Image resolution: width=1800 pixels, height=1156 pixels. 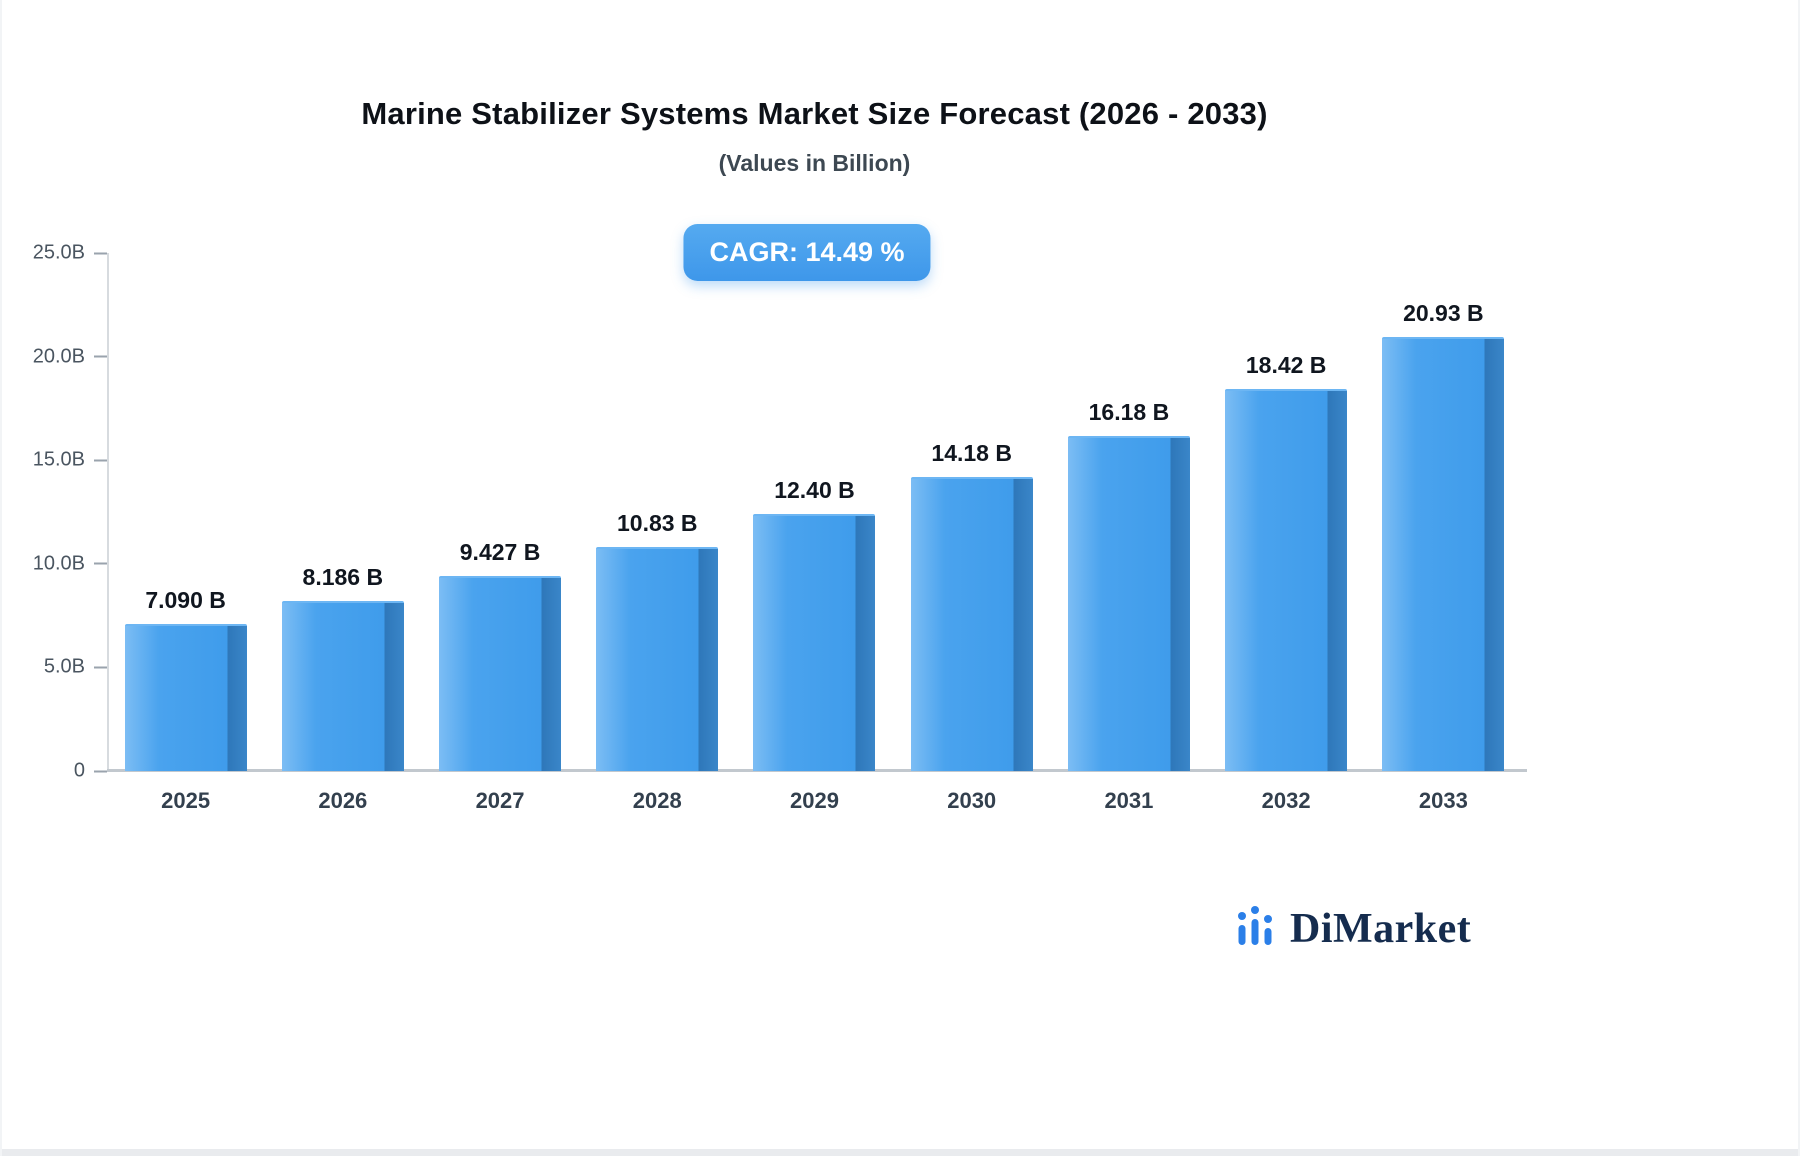 What do you see at coordinates (500, 800) in the screenshot?
I see `x-axis-label: 2027` at bounding box center [500, 800].